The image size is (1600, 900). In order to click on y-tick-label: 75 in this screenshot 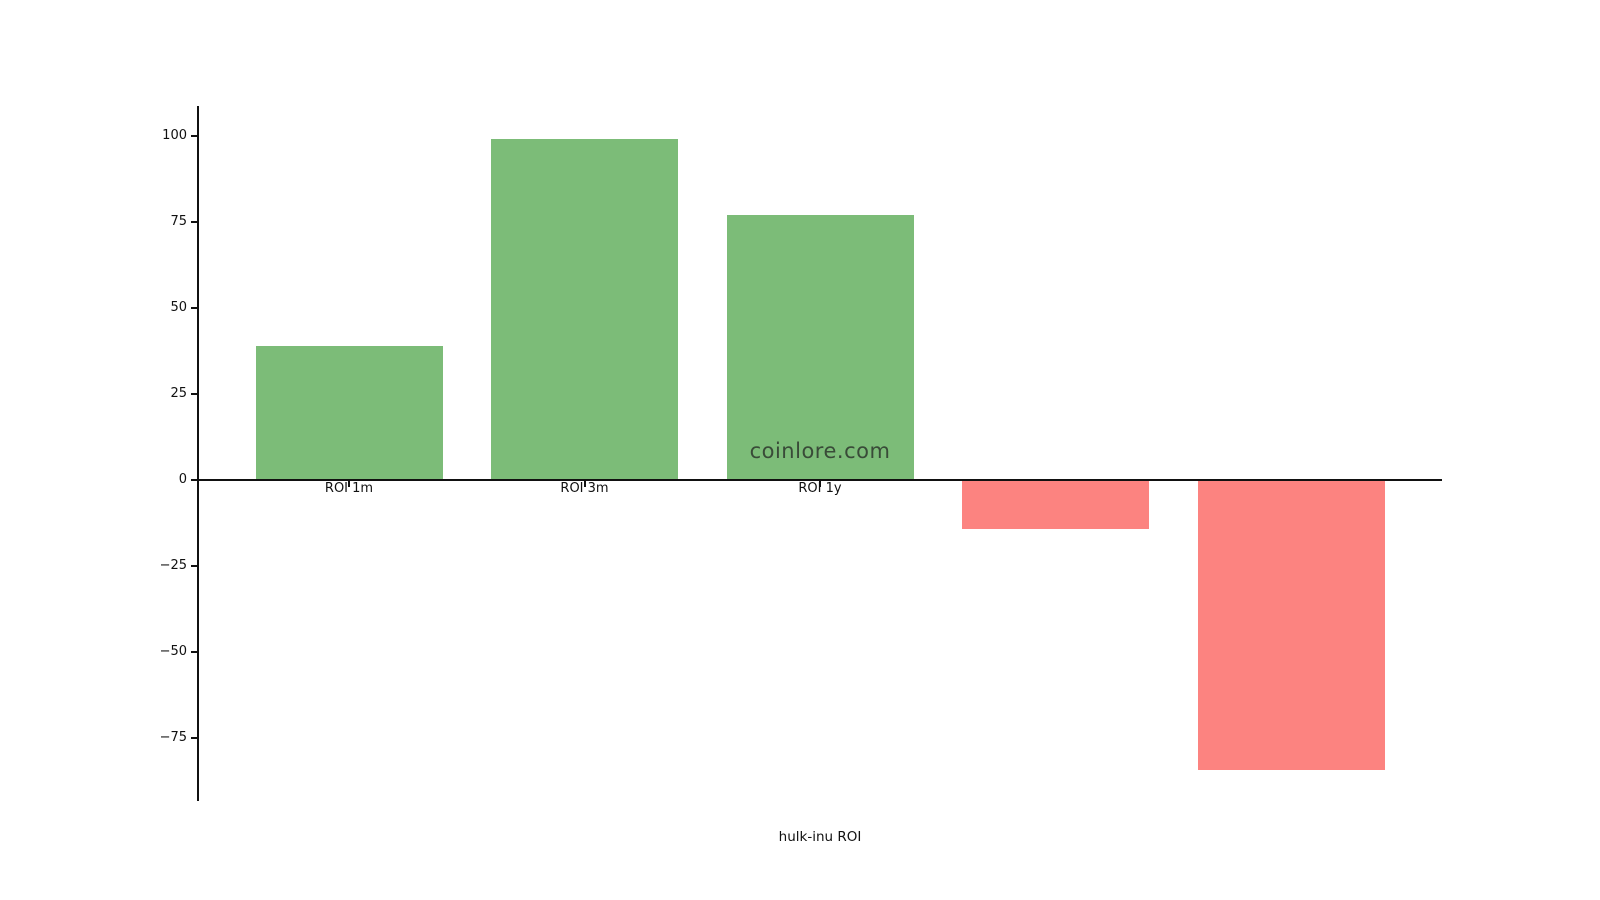, I will do `click(178, 221)`.